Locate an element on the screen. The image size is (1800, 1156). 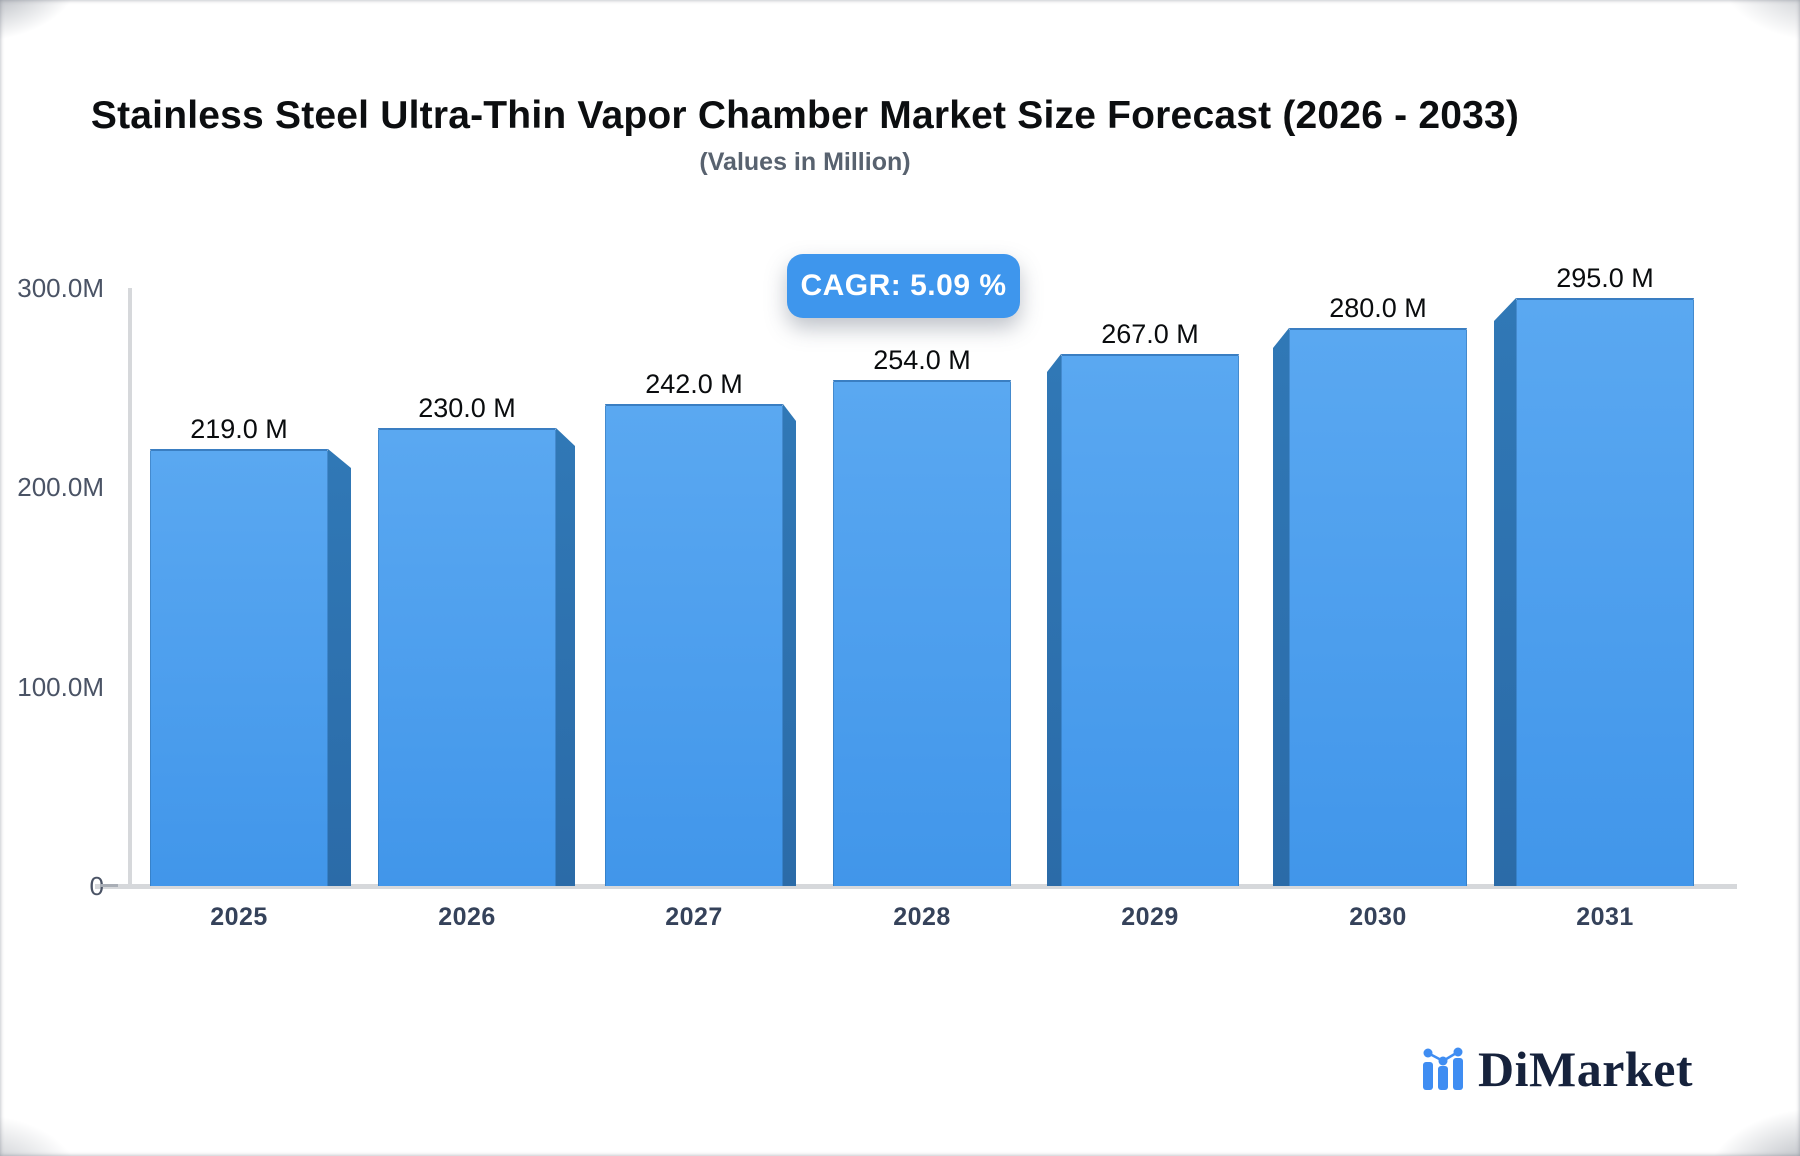
bar-value-label: 230.0 M is located at coordinates (467, 408).